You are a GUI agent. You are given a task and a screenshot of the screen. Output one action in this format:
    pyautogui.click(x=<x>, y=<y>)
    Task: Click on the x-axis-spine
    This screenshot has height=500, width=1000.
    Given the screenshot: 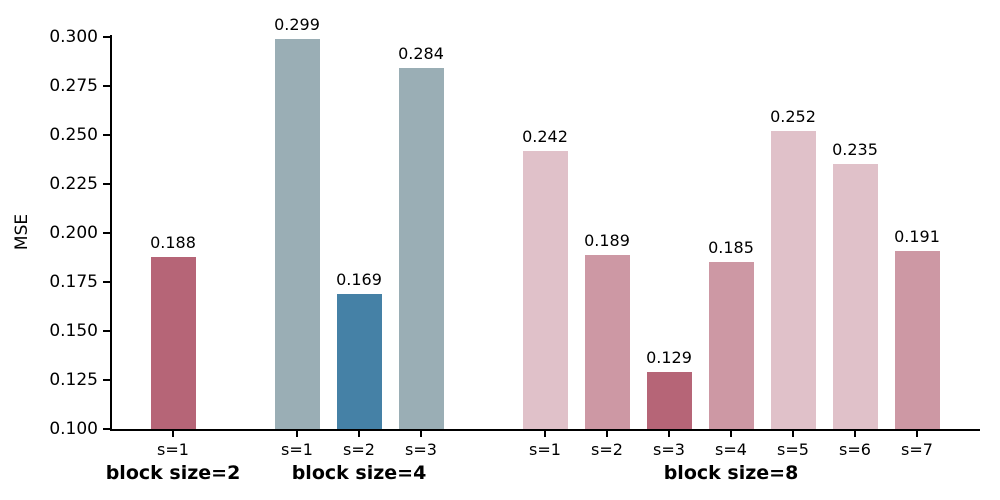 What is the action you would take?
    pyautogui.click(x=545, y=430)
    